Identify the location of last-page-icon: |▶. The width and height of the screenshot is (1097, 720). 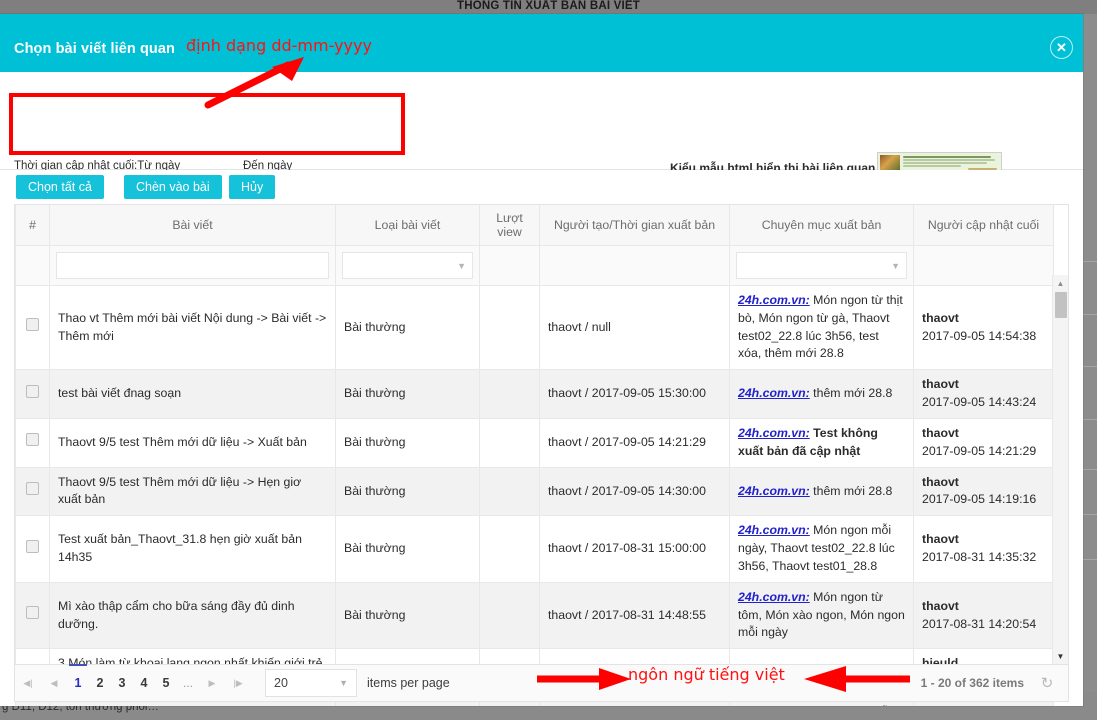
(238, 682).